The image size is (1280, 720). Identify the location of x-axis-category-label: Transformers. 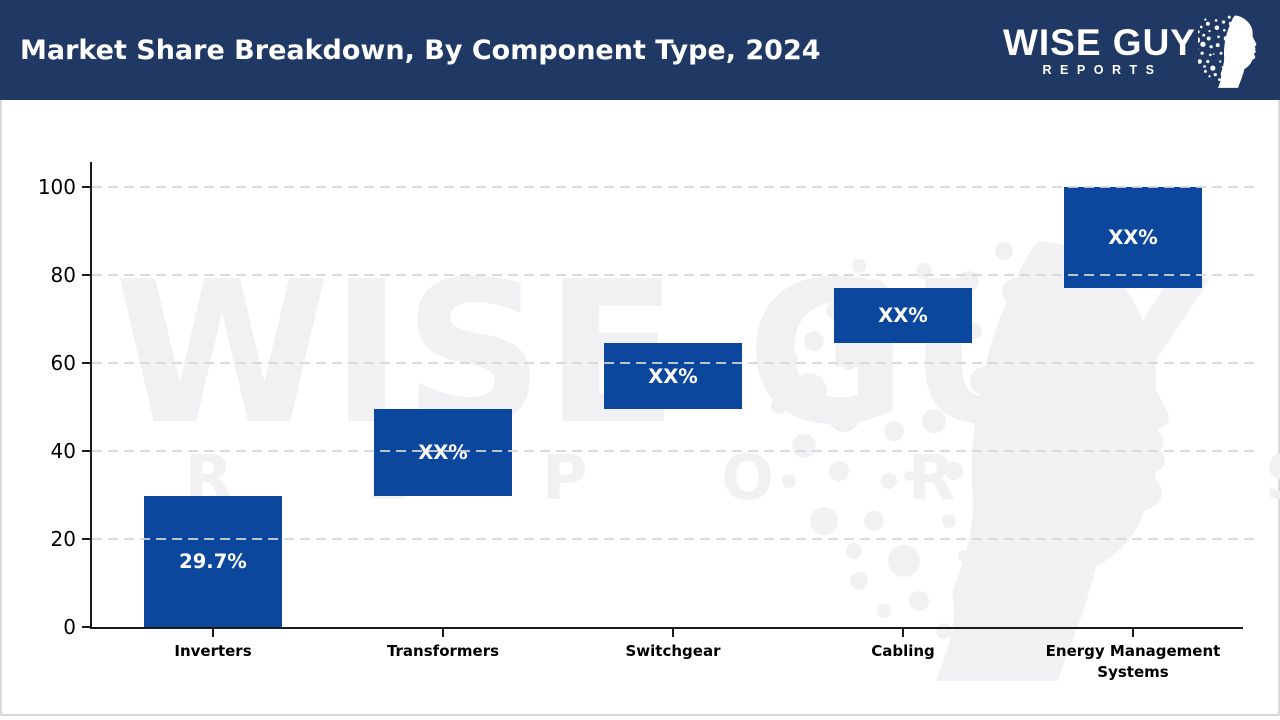
(443, 651).